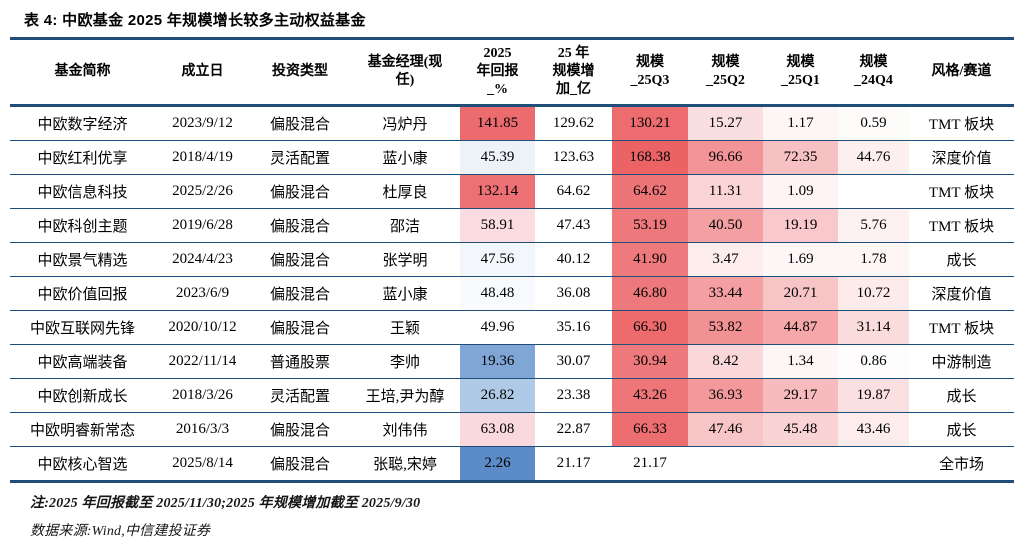 This screenshot has width=1024, height=546. Describe the element at coordinates (961, 293) in the screenshot. I see `table-cell: 深度价值` at that location.